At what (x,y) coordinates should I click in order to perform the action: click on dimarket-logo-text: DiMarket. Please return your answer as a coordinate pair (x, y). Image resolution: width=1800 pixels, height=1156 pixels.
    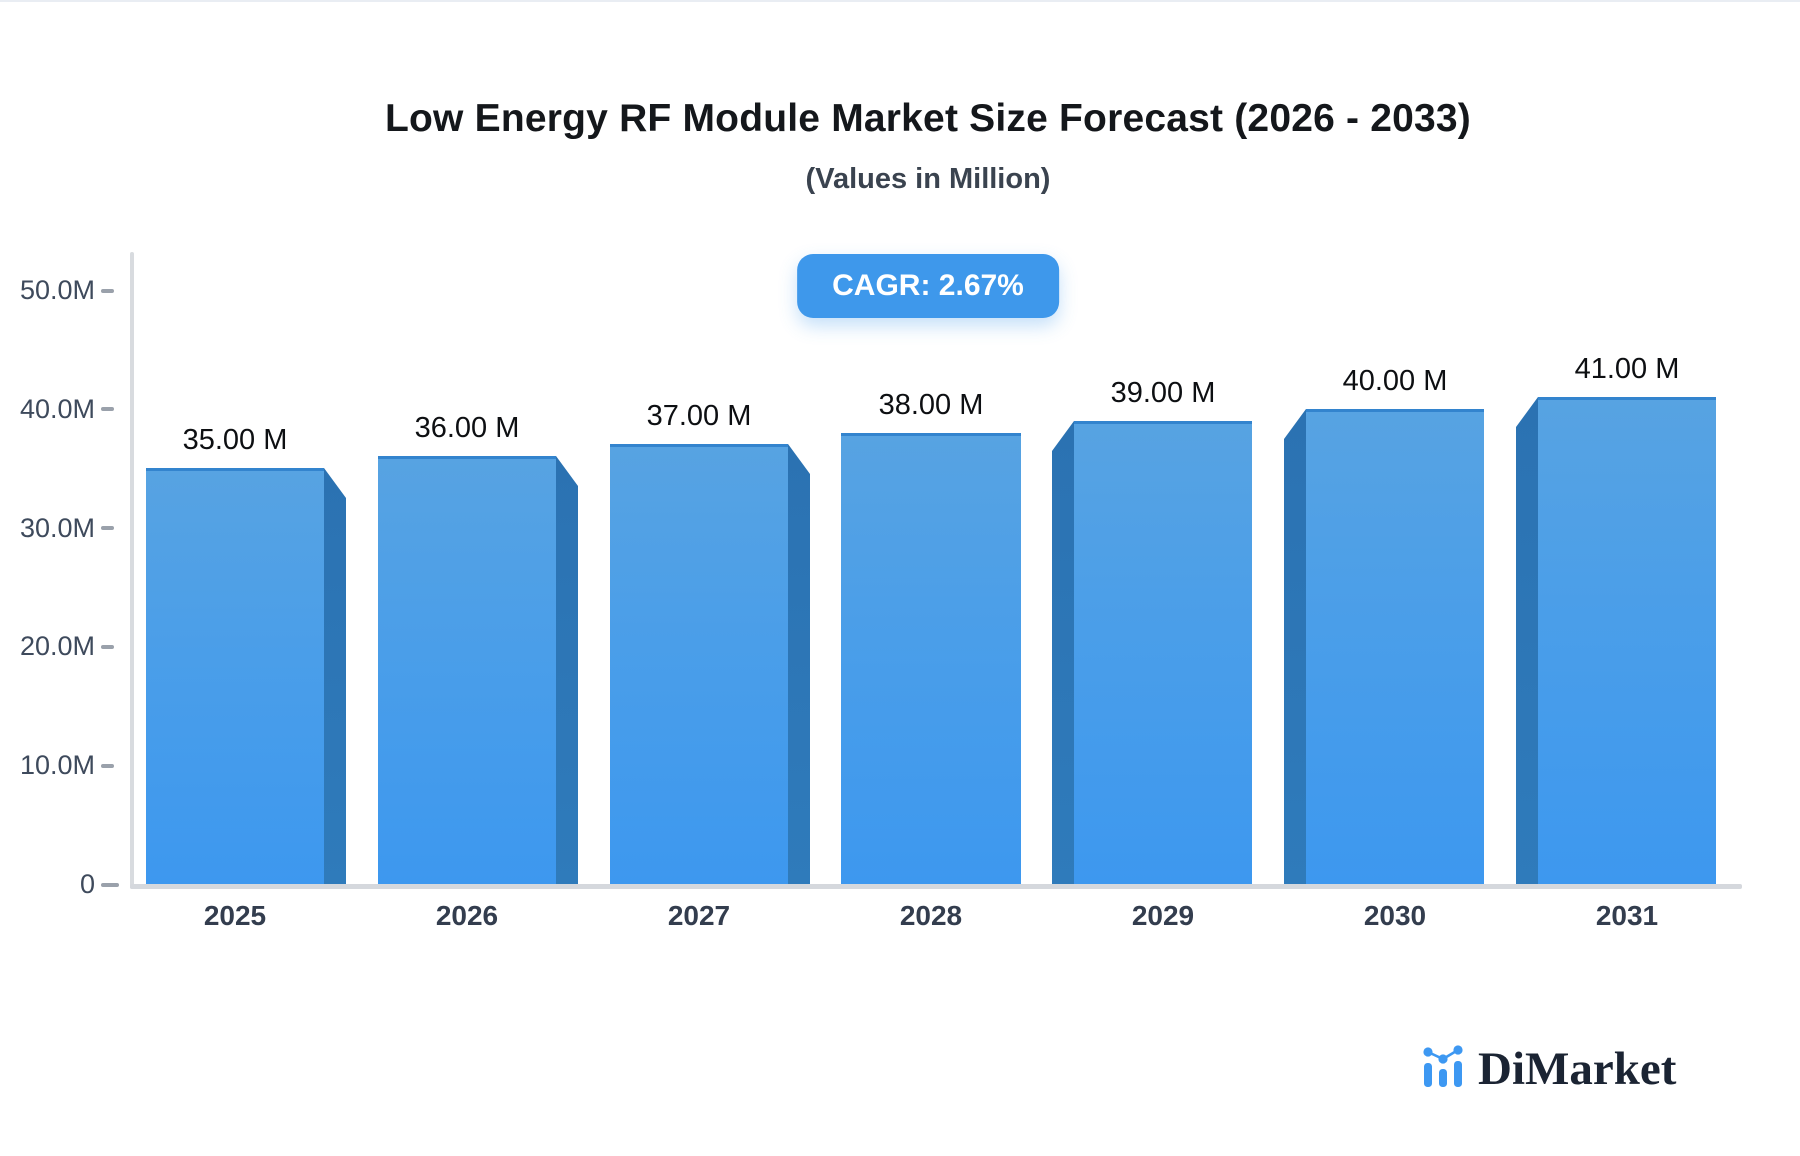
    Looking at the image, I should click on (1577, 1069).